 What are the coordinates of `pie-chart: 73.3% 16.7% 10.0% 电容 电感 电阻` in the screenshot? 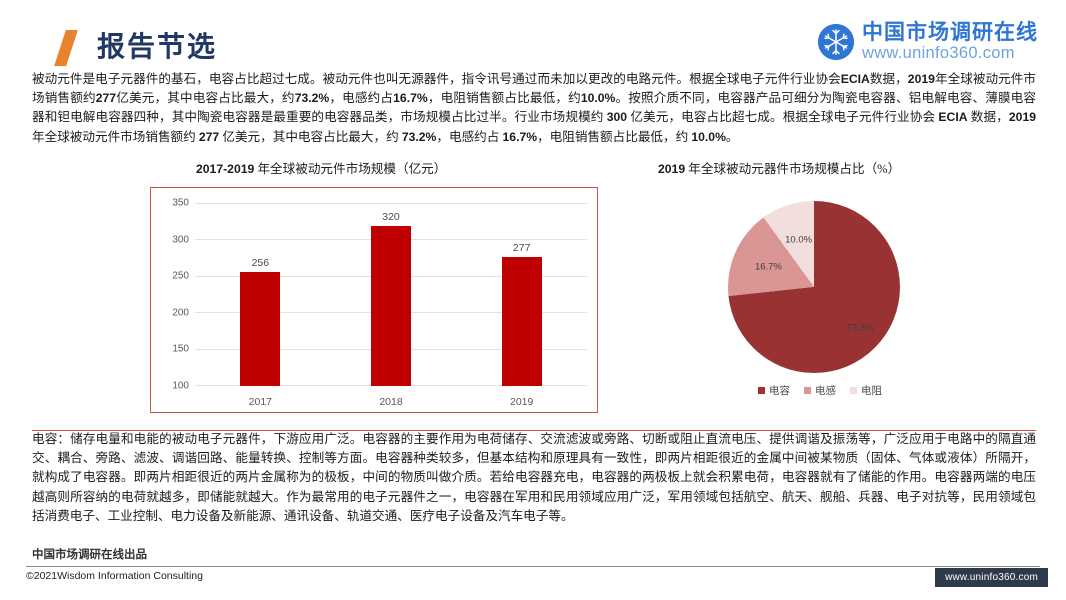 It's located at (820, 298).